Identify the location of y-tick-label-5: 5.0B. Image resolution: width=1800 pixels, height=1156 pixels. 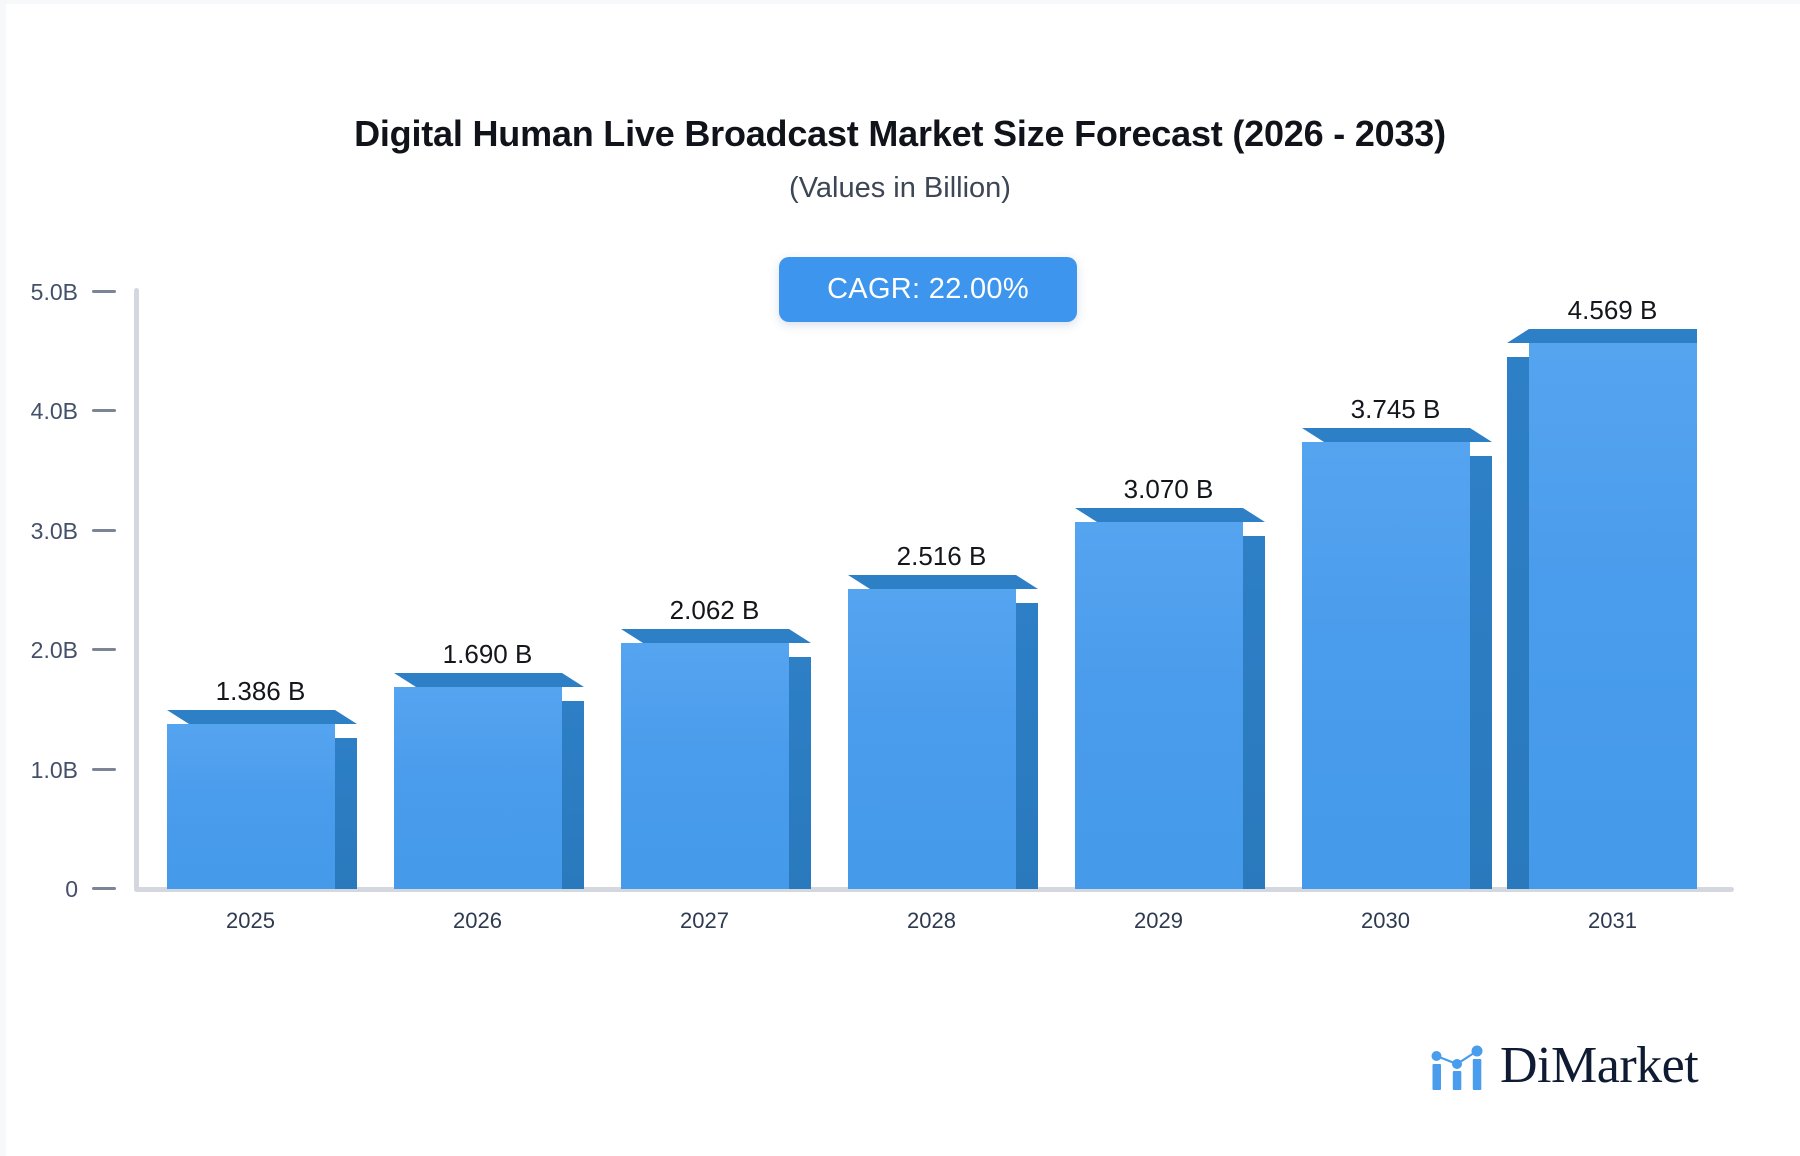
(54, 292).